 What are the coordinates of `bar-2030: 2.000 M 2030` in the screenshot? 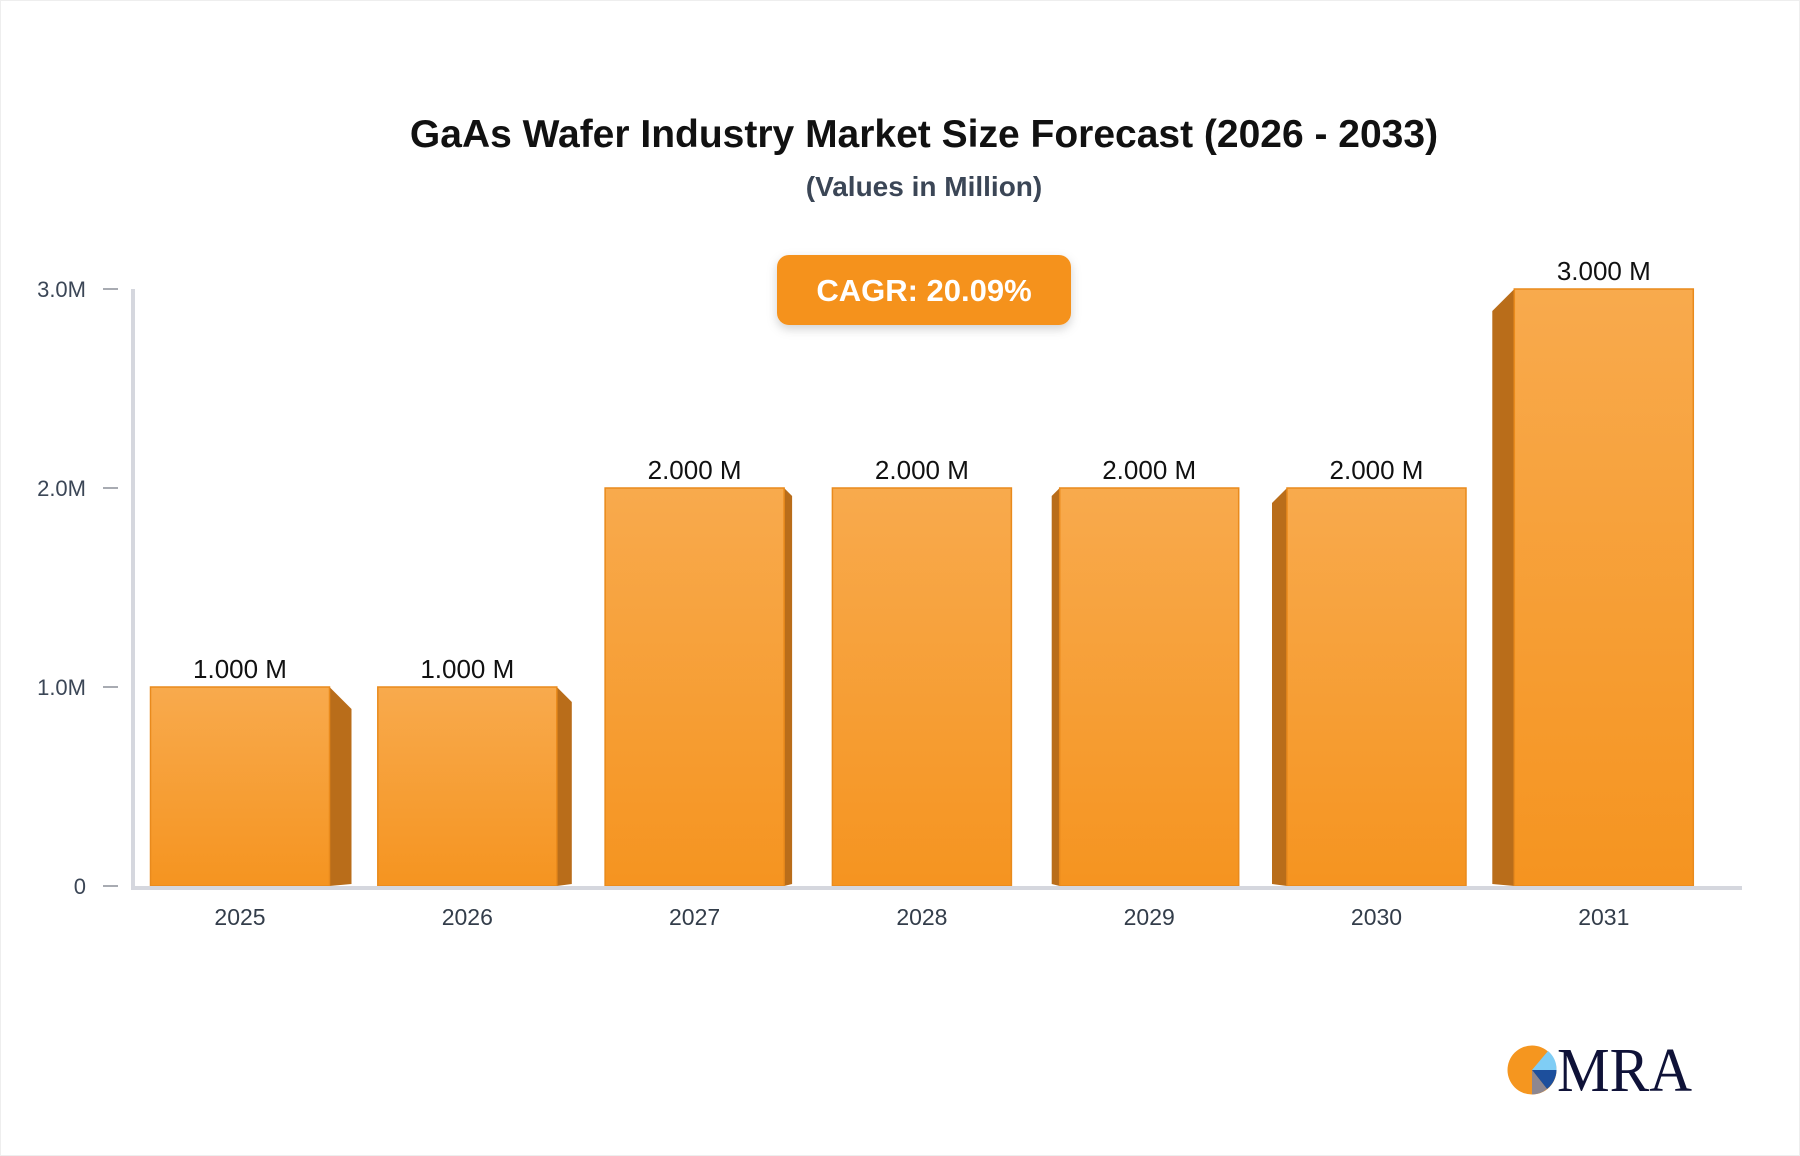 It's located at (1369, 692).